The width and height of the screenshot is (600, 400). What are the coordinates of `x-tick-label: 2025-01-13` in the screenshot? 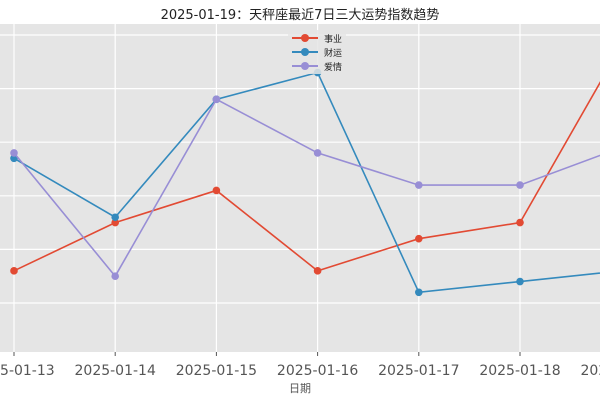 It's located at (27, 371).